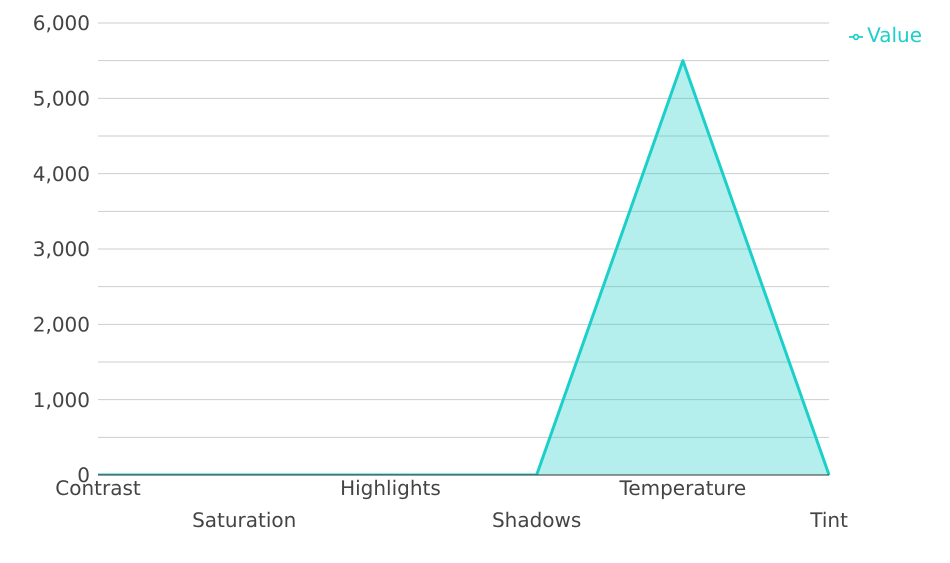  What do you see at coordinates (61, 324) in the screenshot?
I see `y-tick-label: 2,000` at bounding box center [61, 324].